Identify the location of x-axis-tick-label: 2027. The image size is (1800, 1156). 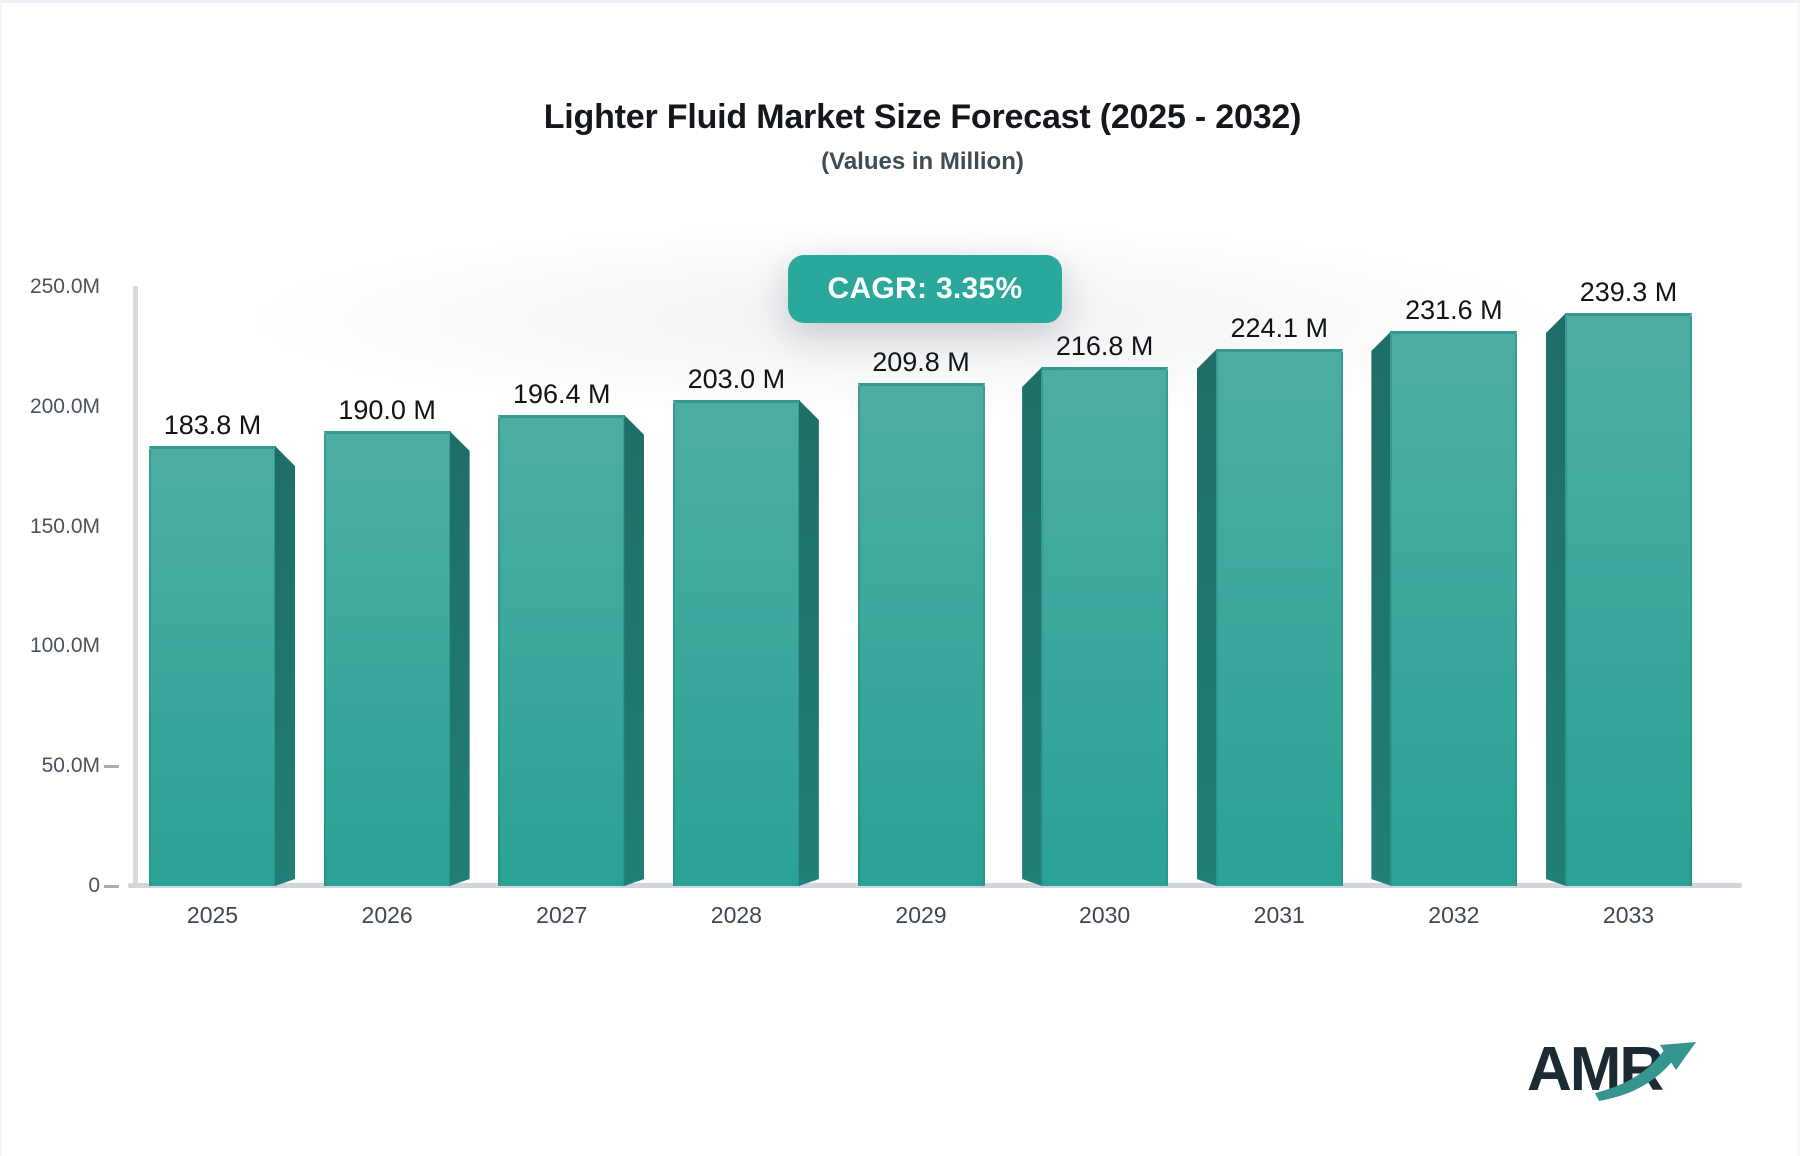
(562, 915).